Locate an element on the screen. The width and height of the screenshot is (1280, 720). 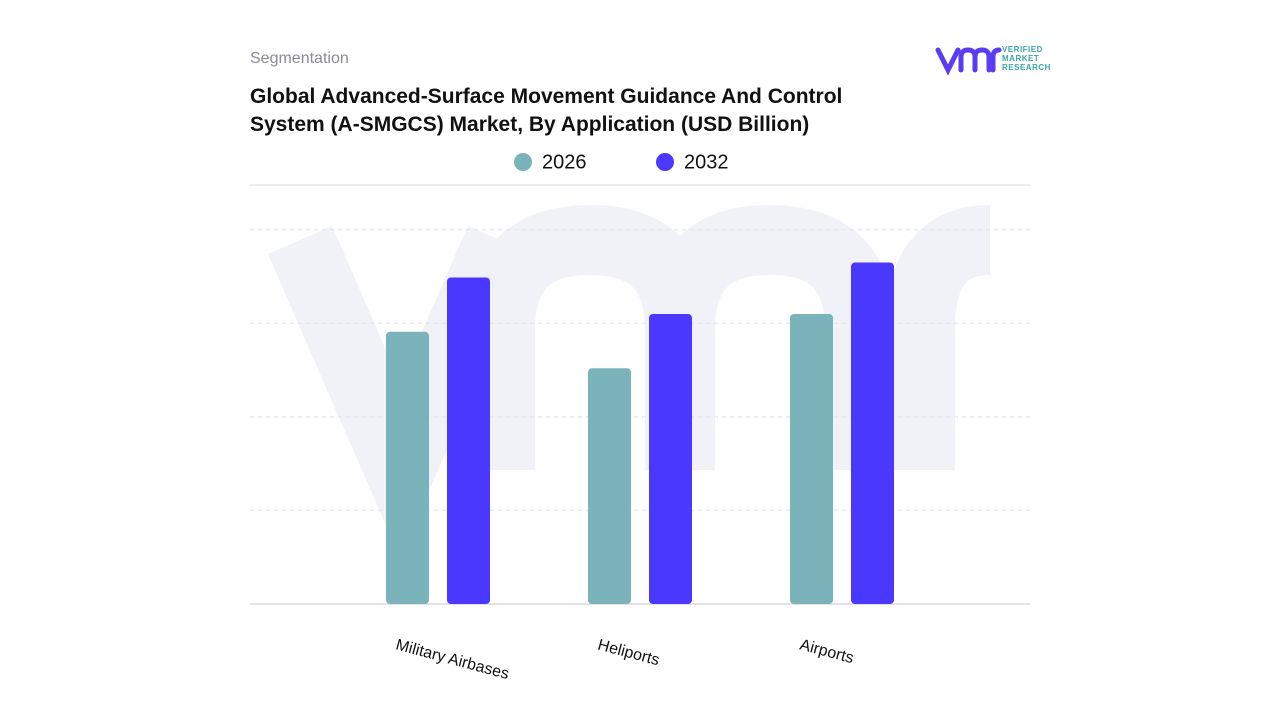
logo-text: VERIFIED is located at coordinates (1022, 49).